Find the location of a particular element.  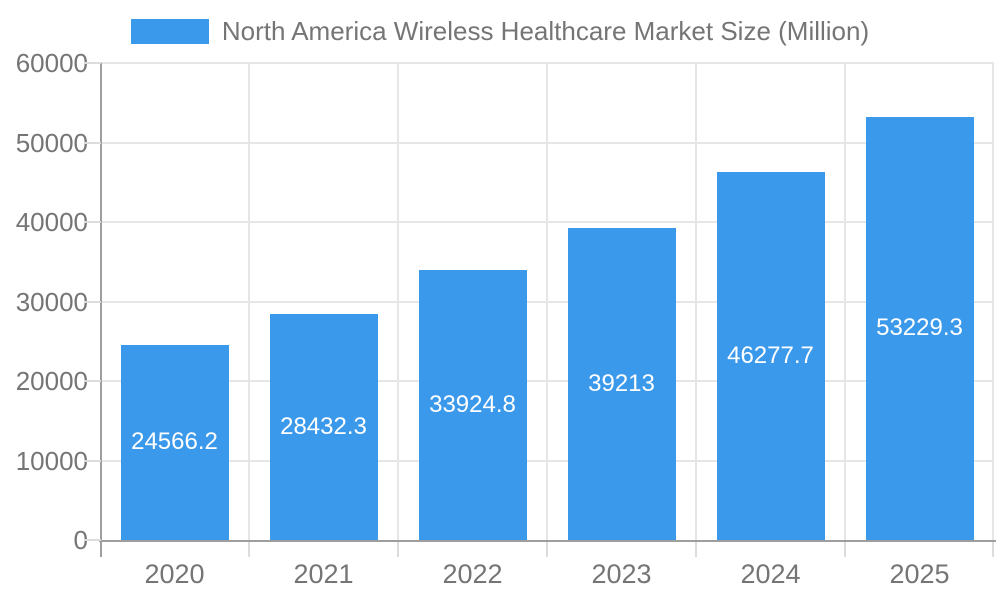

bar-value-label: 39213 is located at coordinates (621, 384).